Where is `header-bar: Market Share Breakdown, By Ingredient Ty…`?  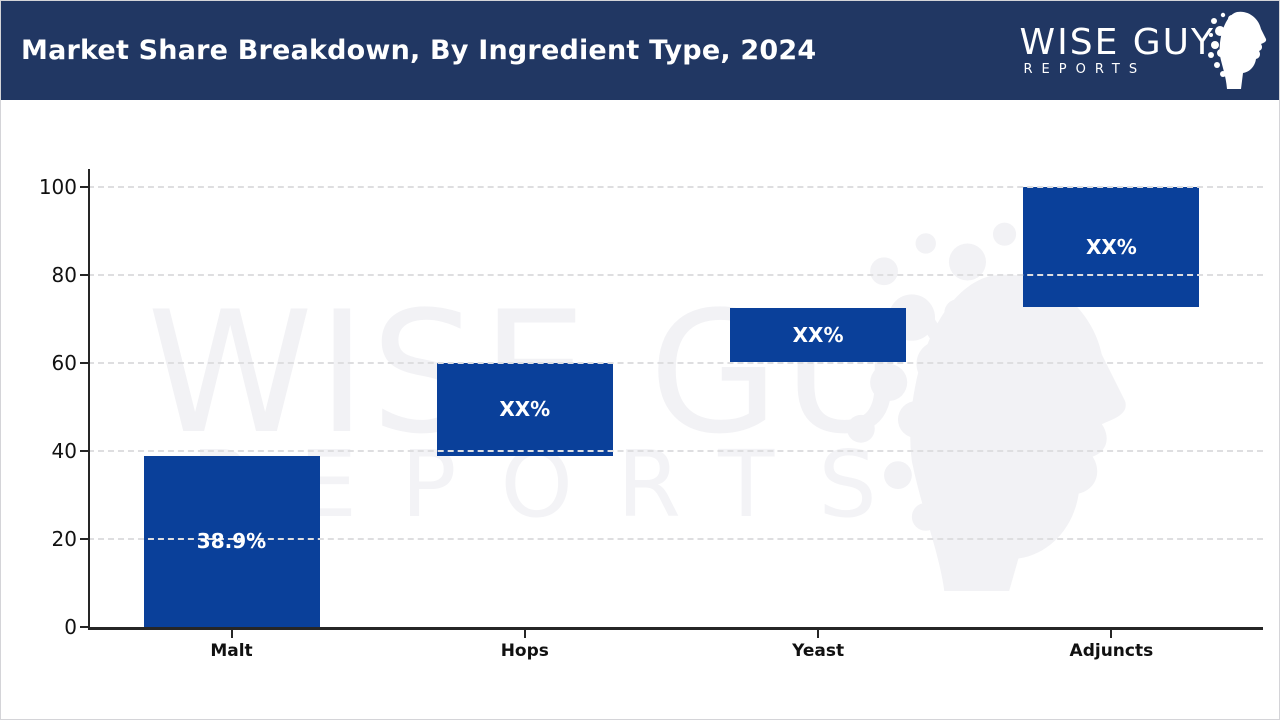
header-bar: Market Share Breakdown, By Ingredient Ty… is located at coordinates (640, 50).